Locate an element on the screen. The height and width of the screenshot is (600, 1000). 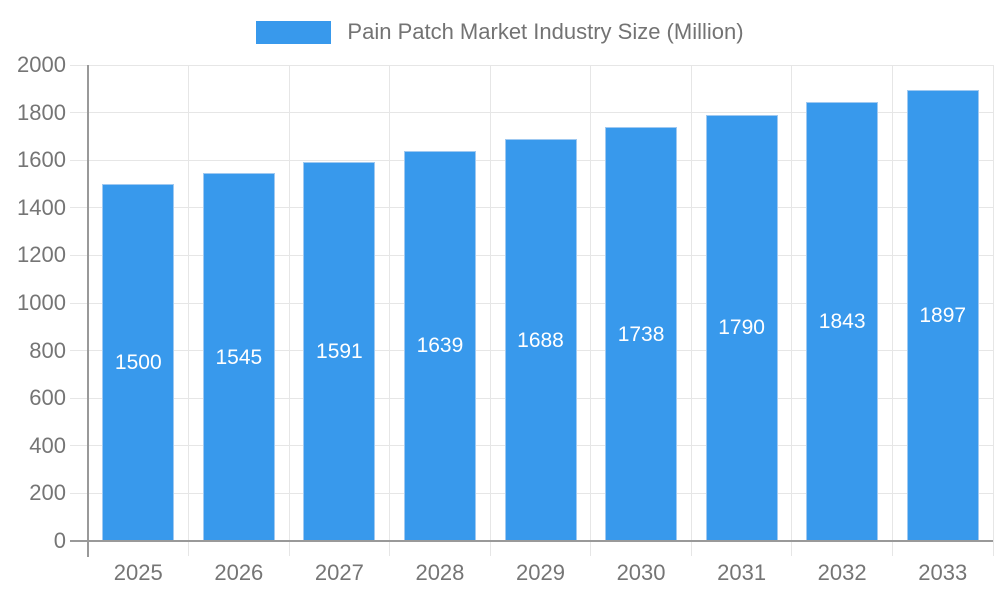
x-axis-tick-label: 2033 is located at coordinates (943, 572).